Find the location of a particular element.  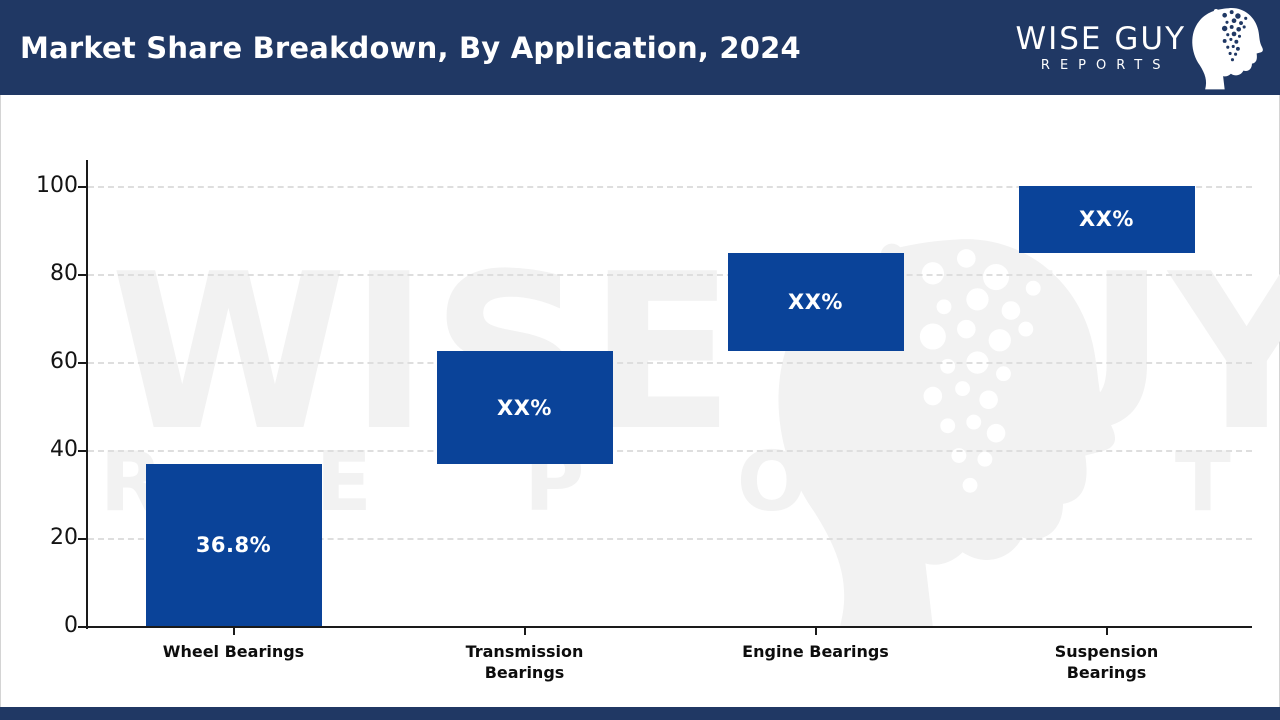

wiseguy-logo: WISE GUY REPORTS is located at coordinates (1147, 48).